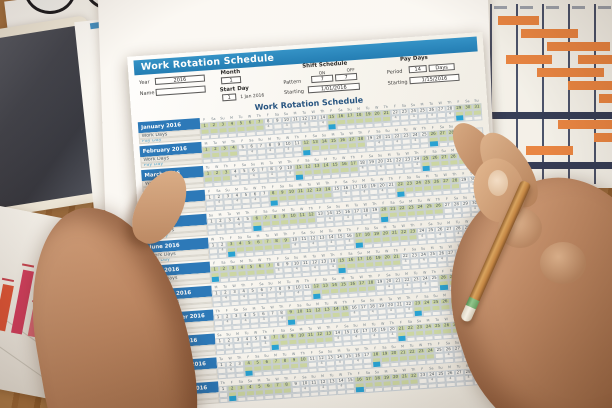 The image size is (612, 408). What do you see at coordinates (498, 183) in the screenshot?
I see `right-thumbnail` at bounding box center [498, 183].